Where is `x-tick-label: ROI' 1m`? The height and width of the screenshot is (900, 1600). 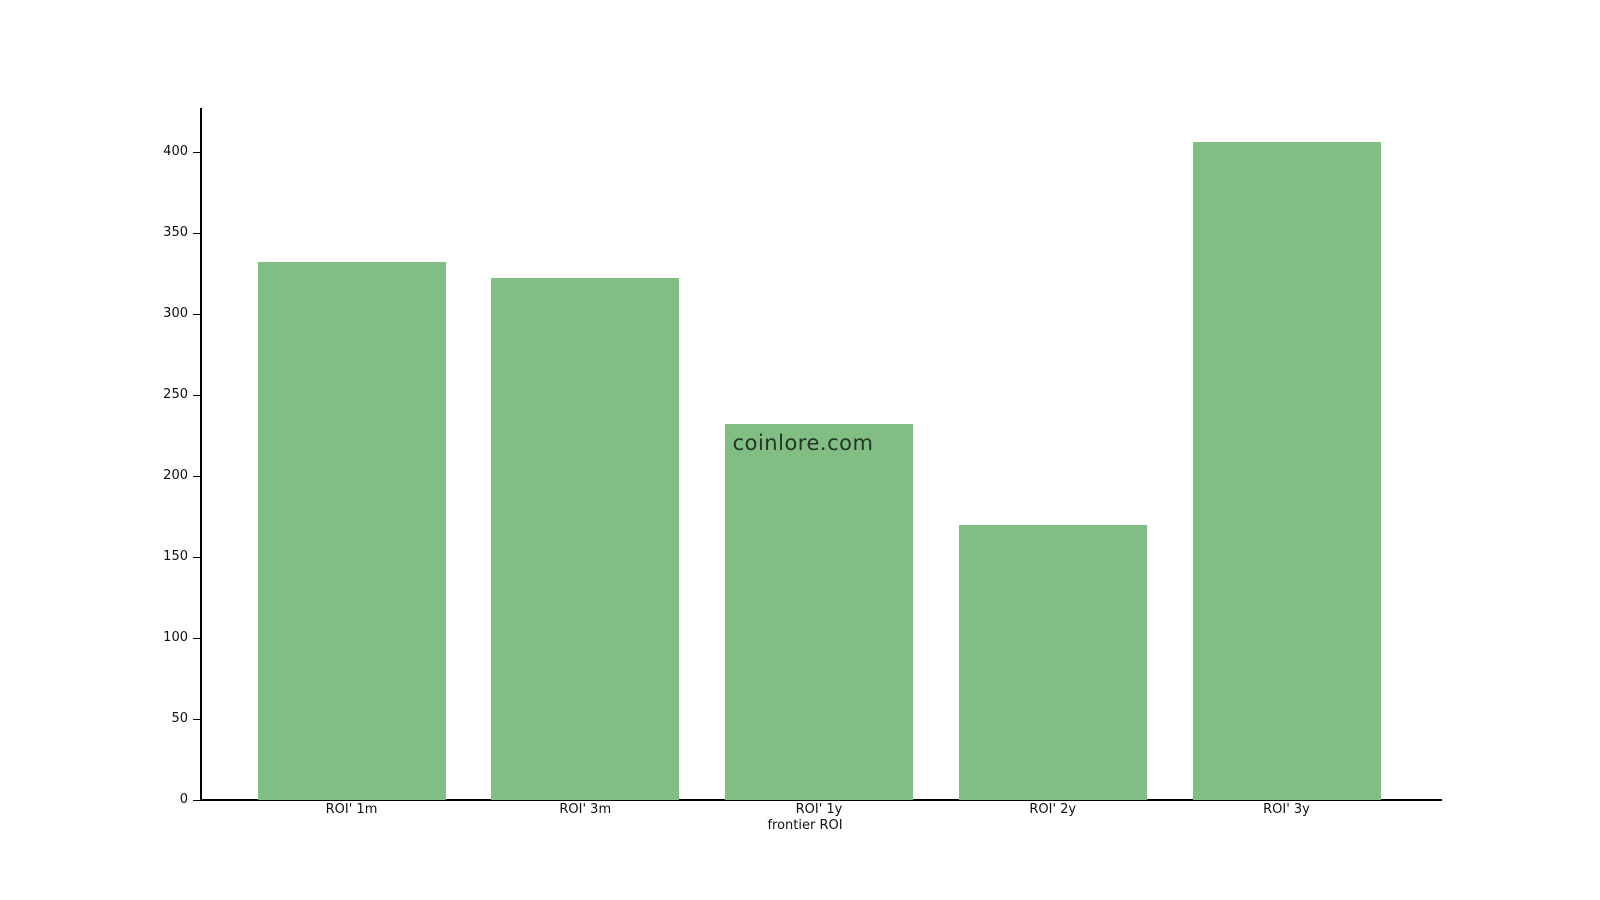 x-tick-label: ROI' 1m is located at coordinates (351, 809).